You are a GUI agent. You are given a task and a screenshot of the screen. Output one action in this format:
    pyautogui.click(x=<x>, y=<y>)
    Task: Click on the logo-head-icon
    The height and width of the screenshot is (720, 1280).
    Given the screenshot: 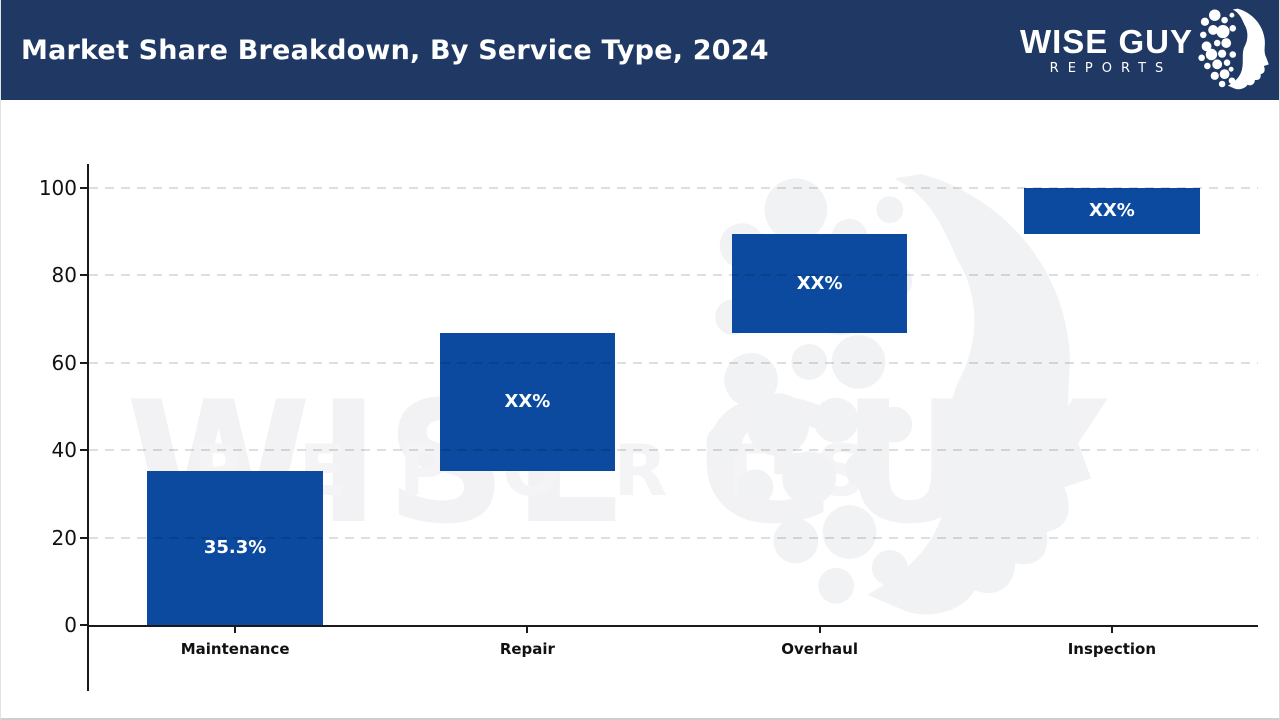 What is the action you would take?
    pyautogui.click(x=1234, y=50)
    